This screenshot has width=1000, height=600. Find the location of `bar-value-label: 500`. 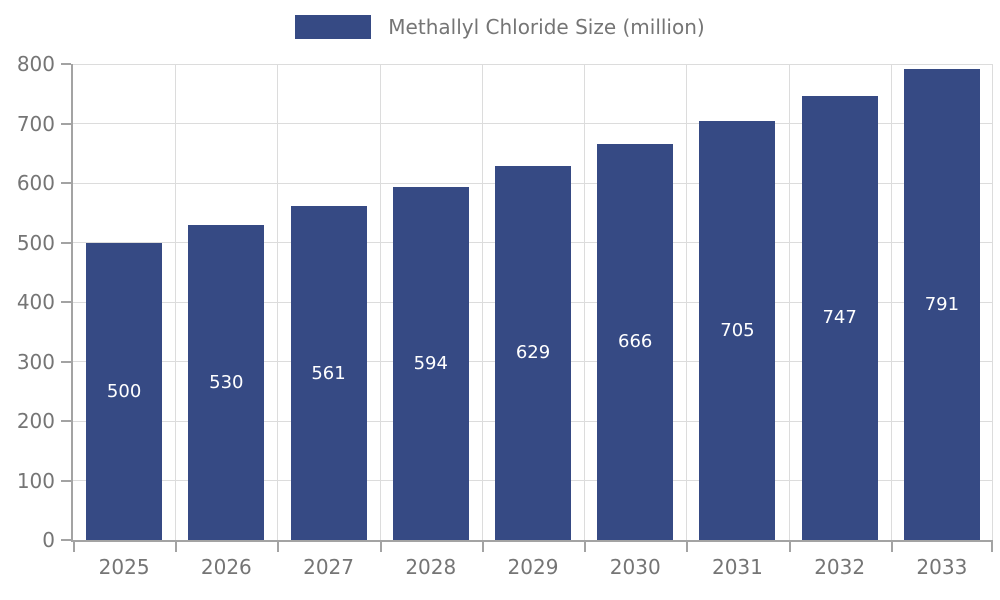

bar-value-label: 500 is located at coordinates (124, 391).